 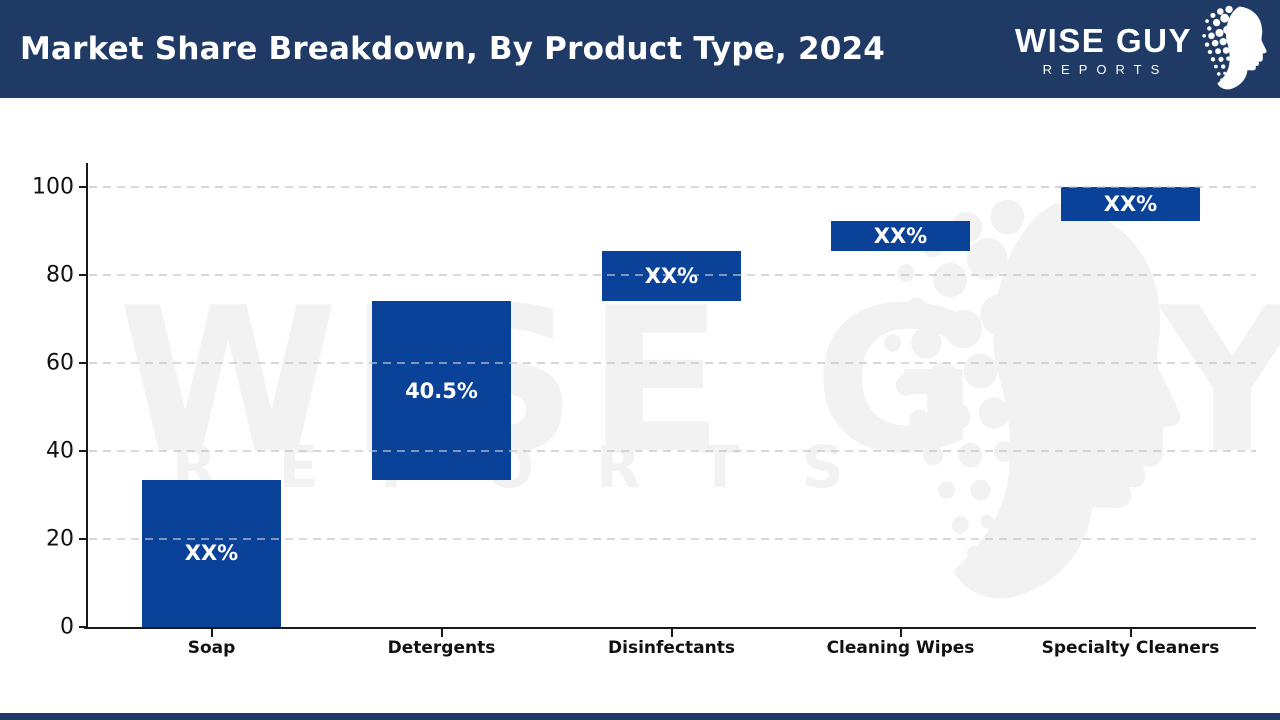 I want to click on logo-wordmark-bottom: REPORTS, so click(x=1105, y=69).